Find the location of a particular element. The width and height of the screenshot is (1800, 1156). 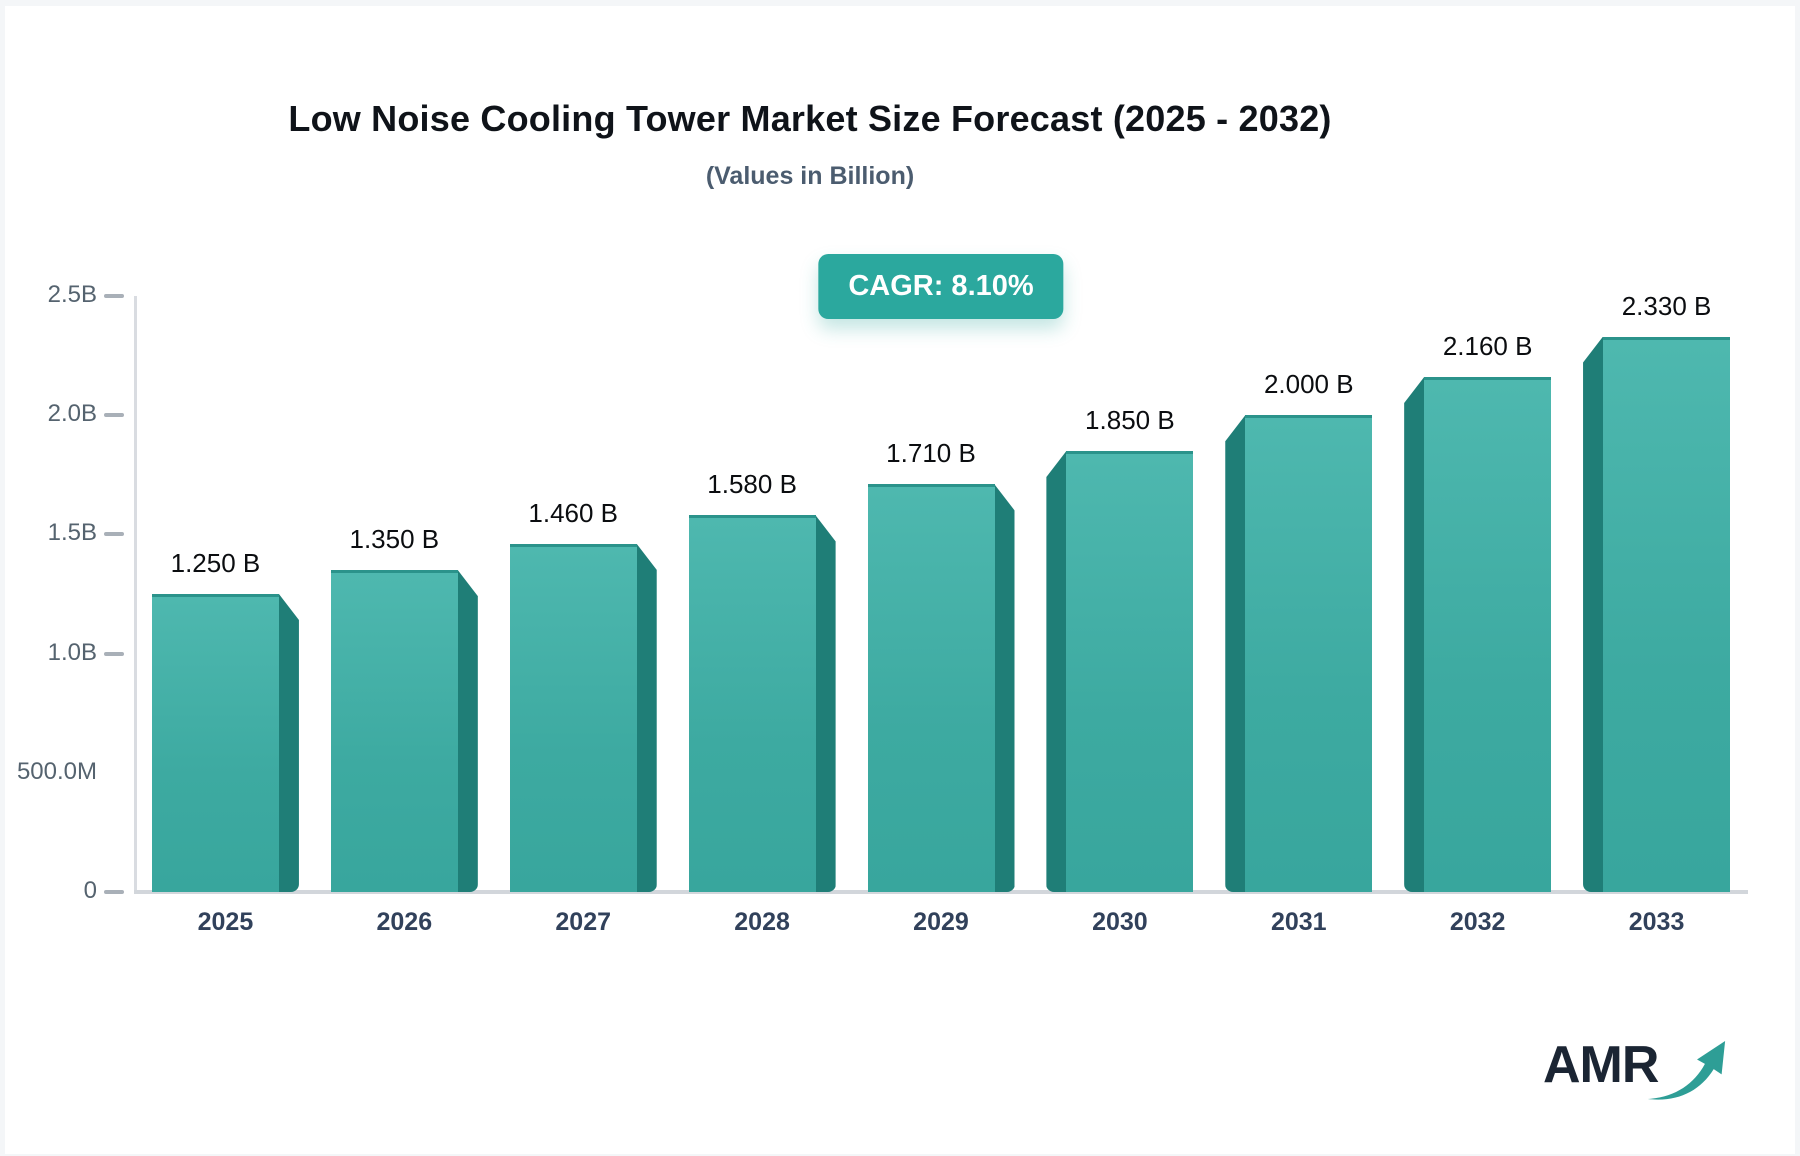

bar-value-label: 1.580 B is located at coordinates (752, 484).